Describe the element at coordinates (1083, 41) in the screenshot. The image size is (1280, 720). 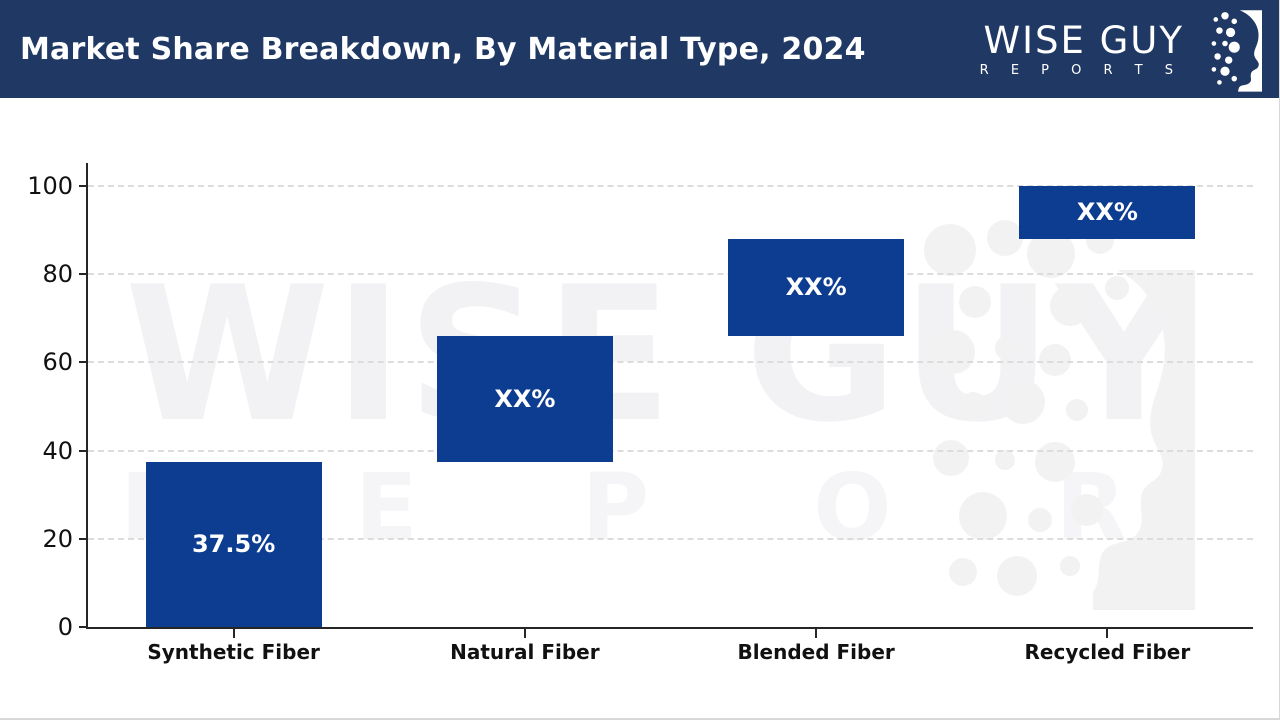
I see `brand-name: WISE GUY` at that location.